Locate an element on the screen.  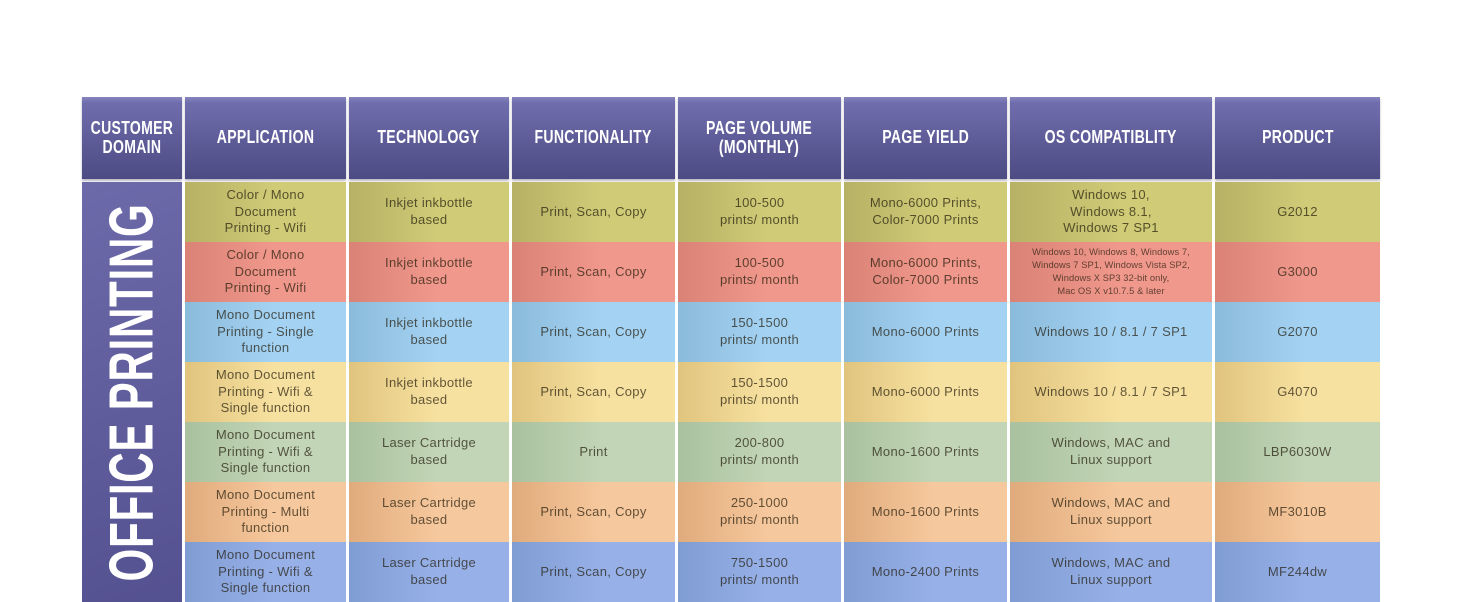
cell-product: G2070 is located at coordinates (1297, 332).